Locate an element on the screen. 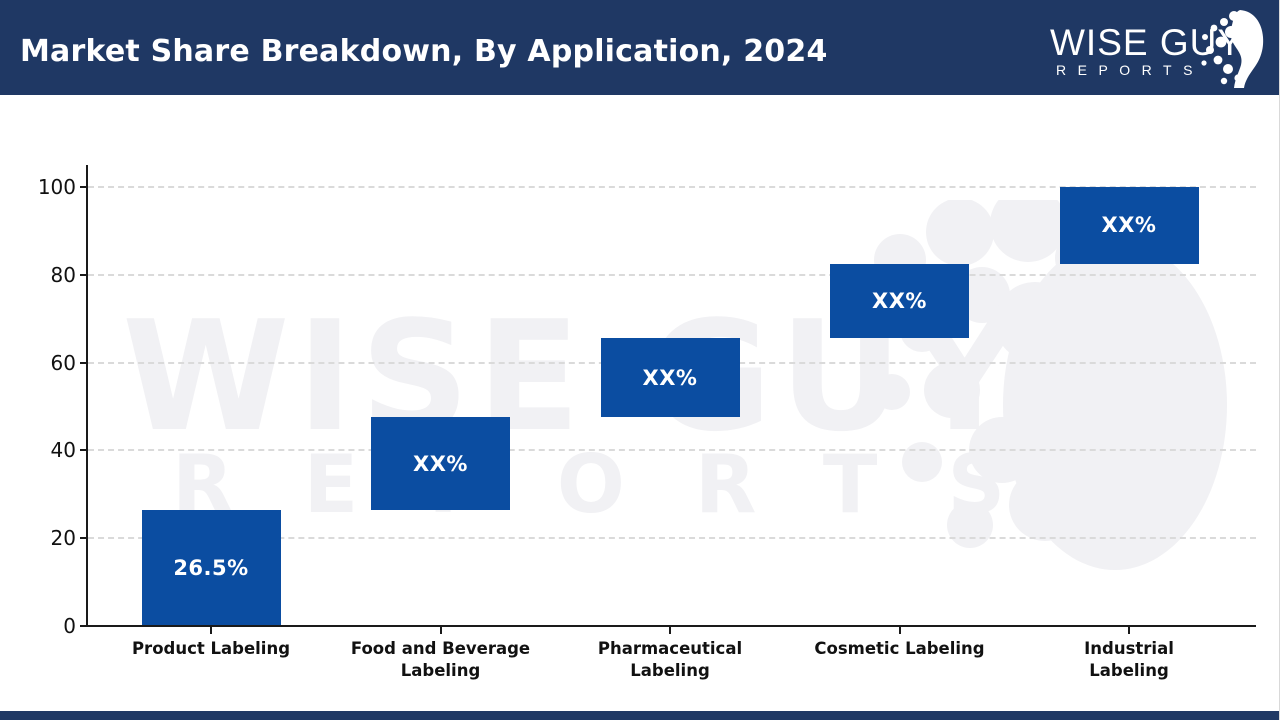 Image resolution: width=1280 pixels, height=720 pixels. x-category-label: Industrial Labeling is located at coordinates (1129, 659).